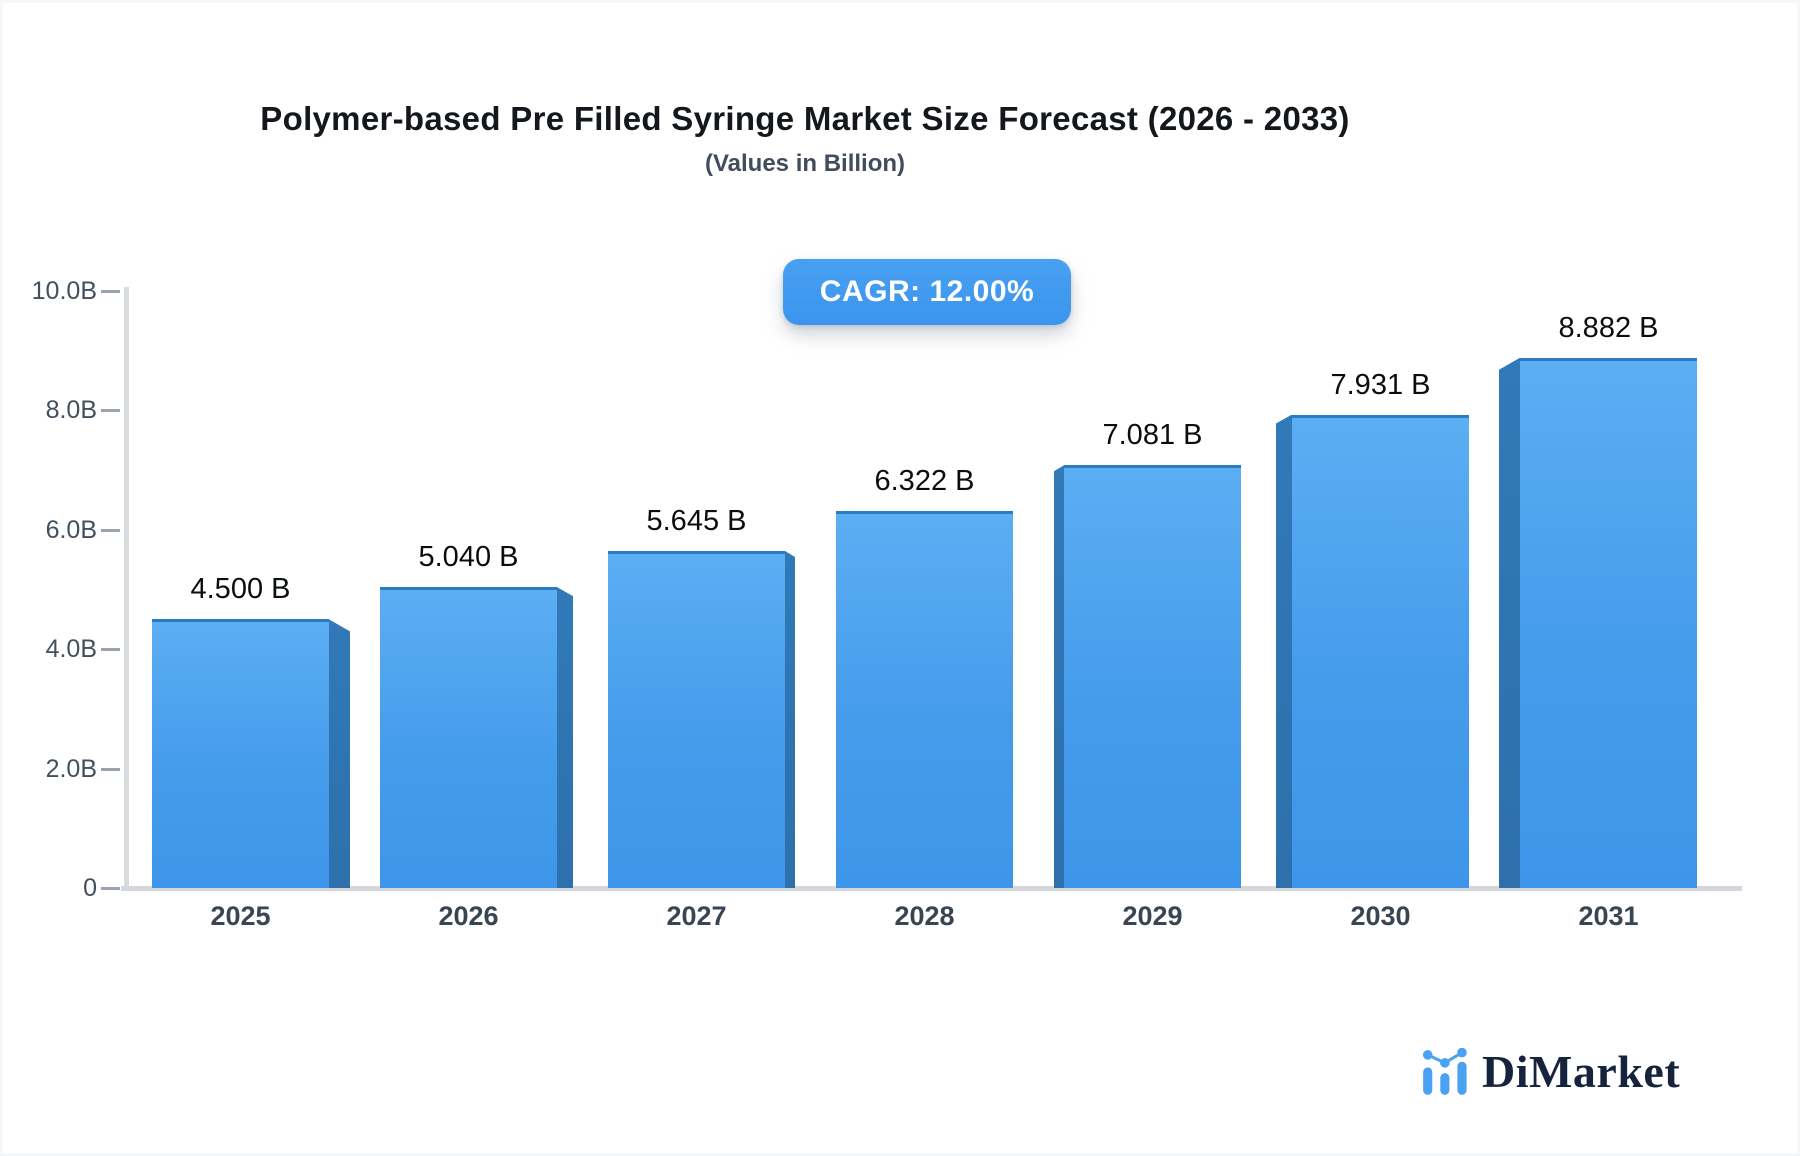 This screenshot has height=1156, width=1800. Describe the element at coordinates (1380, 916) in the screenshot. I see `x-axis-label: 2030` at that location.